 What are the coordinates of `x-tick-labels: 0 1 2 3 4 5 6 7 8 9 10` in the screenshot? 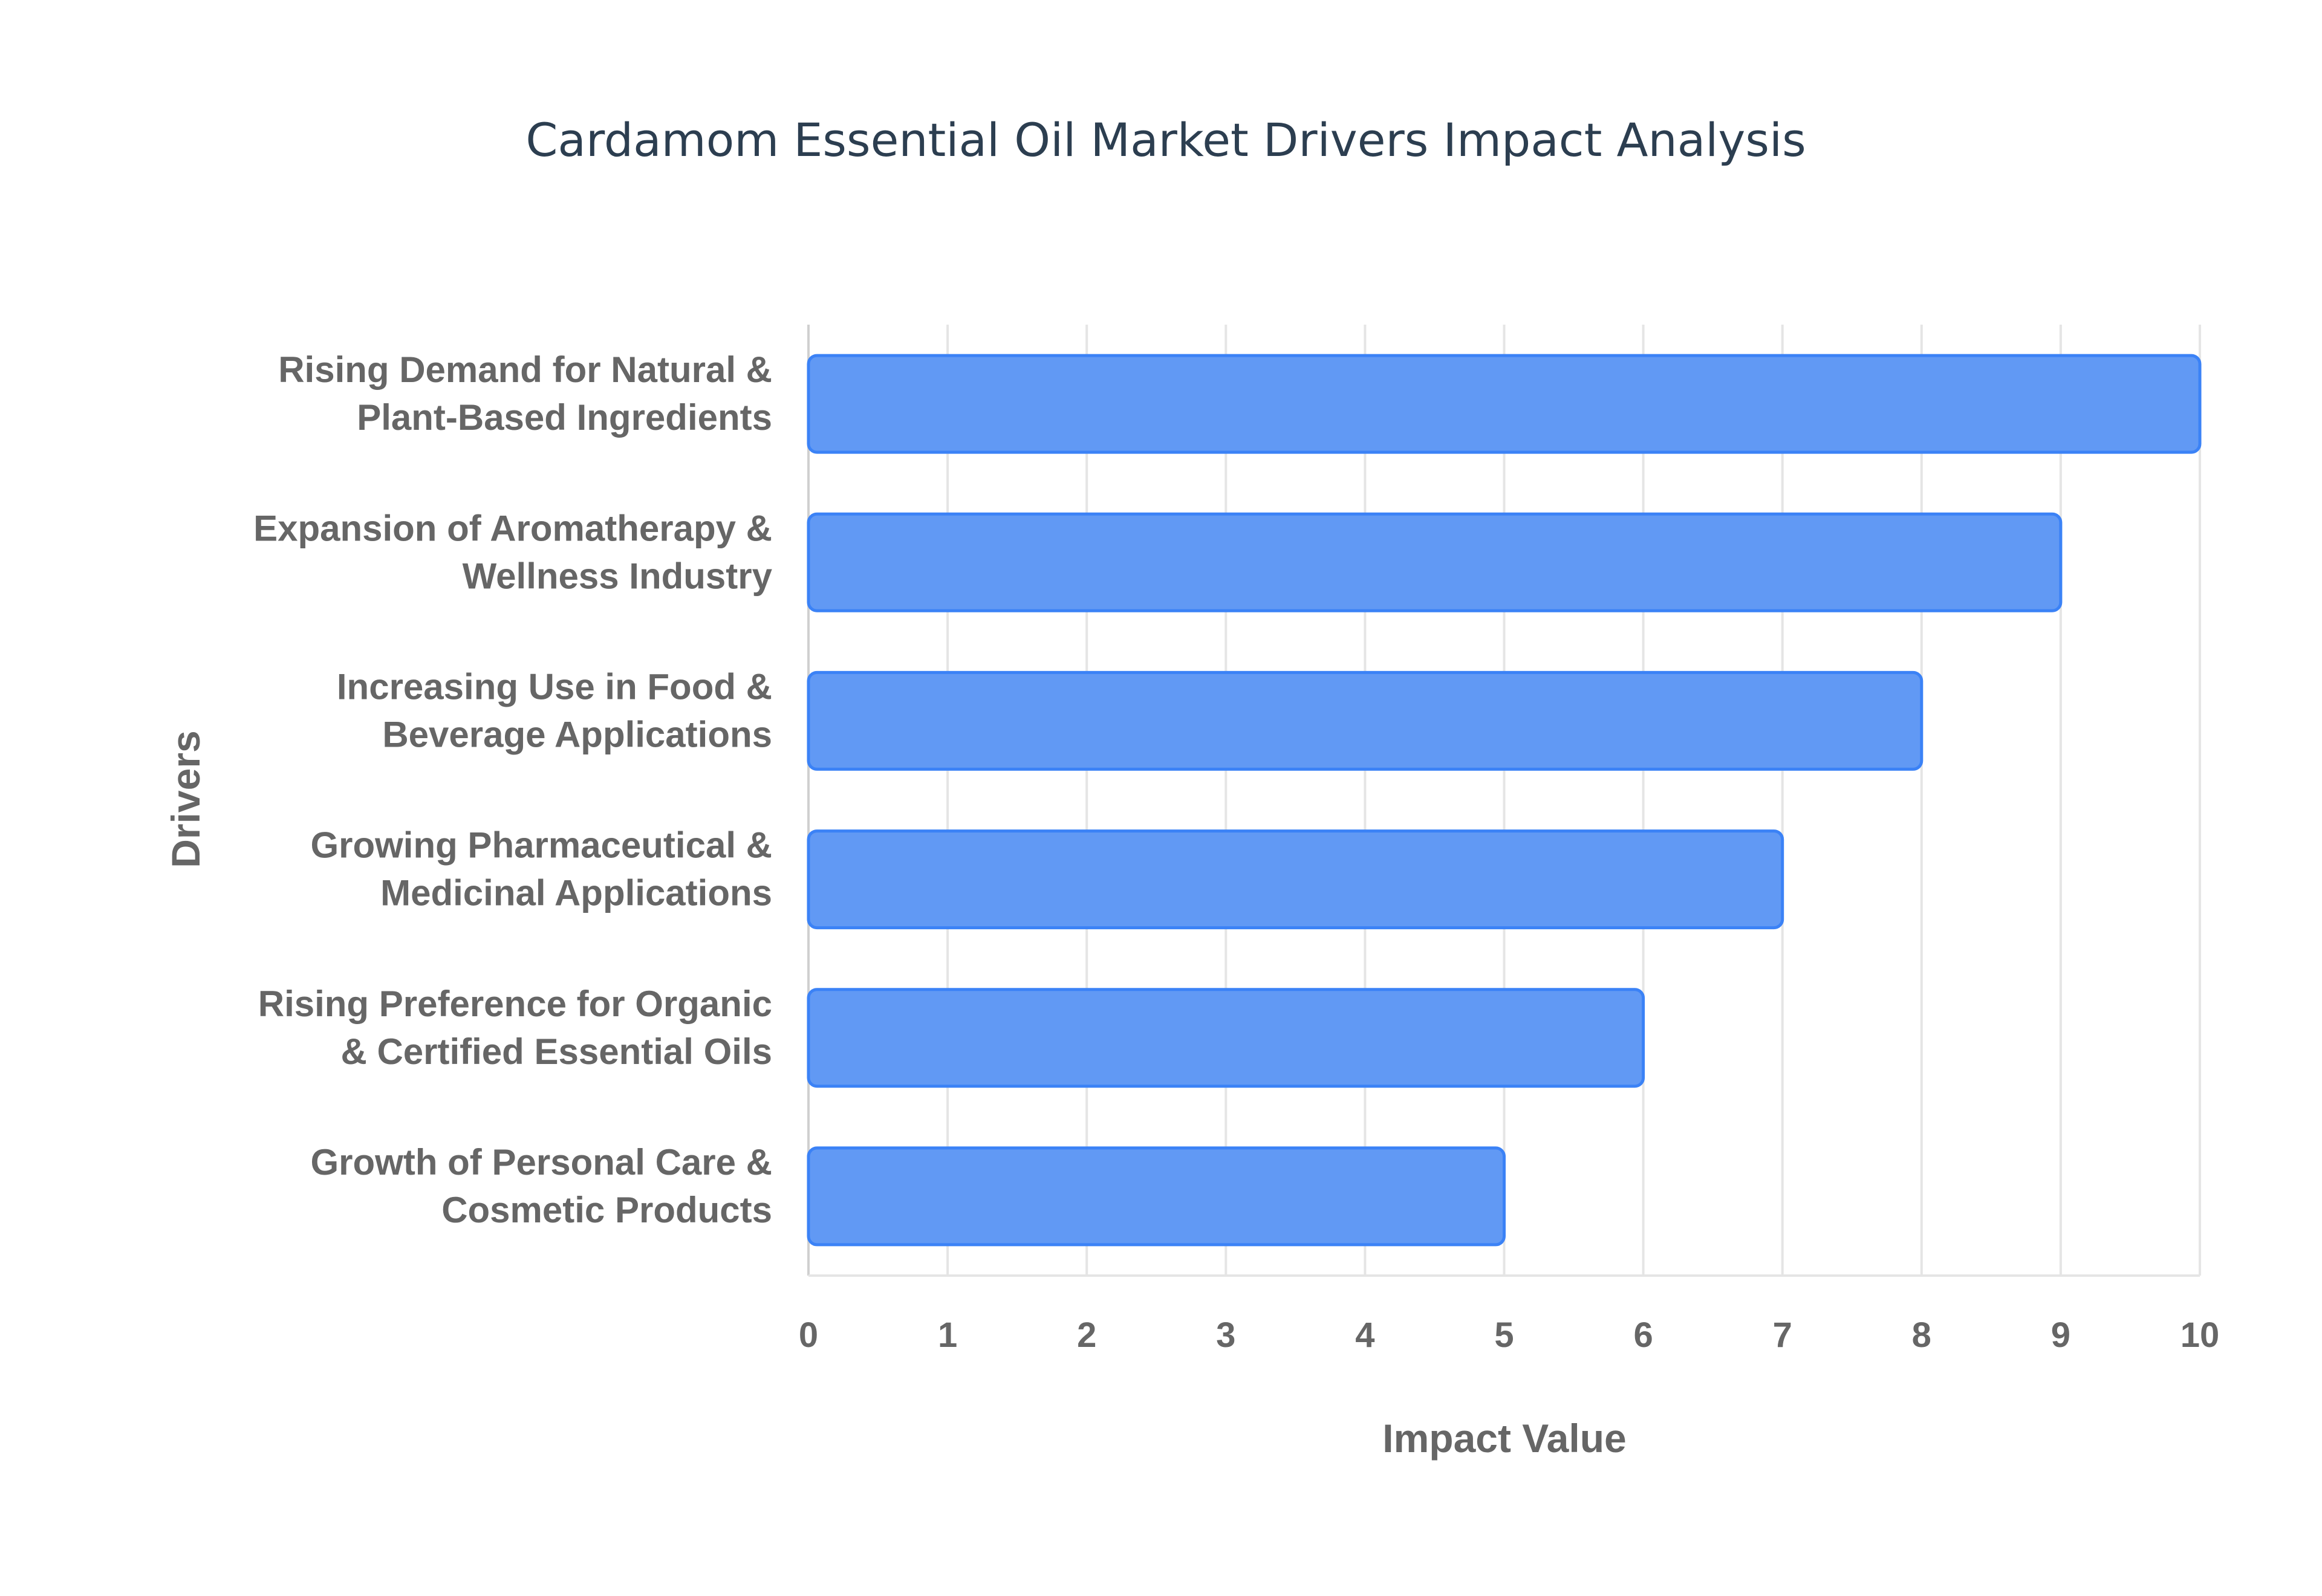 It's located at (1509, 1335).